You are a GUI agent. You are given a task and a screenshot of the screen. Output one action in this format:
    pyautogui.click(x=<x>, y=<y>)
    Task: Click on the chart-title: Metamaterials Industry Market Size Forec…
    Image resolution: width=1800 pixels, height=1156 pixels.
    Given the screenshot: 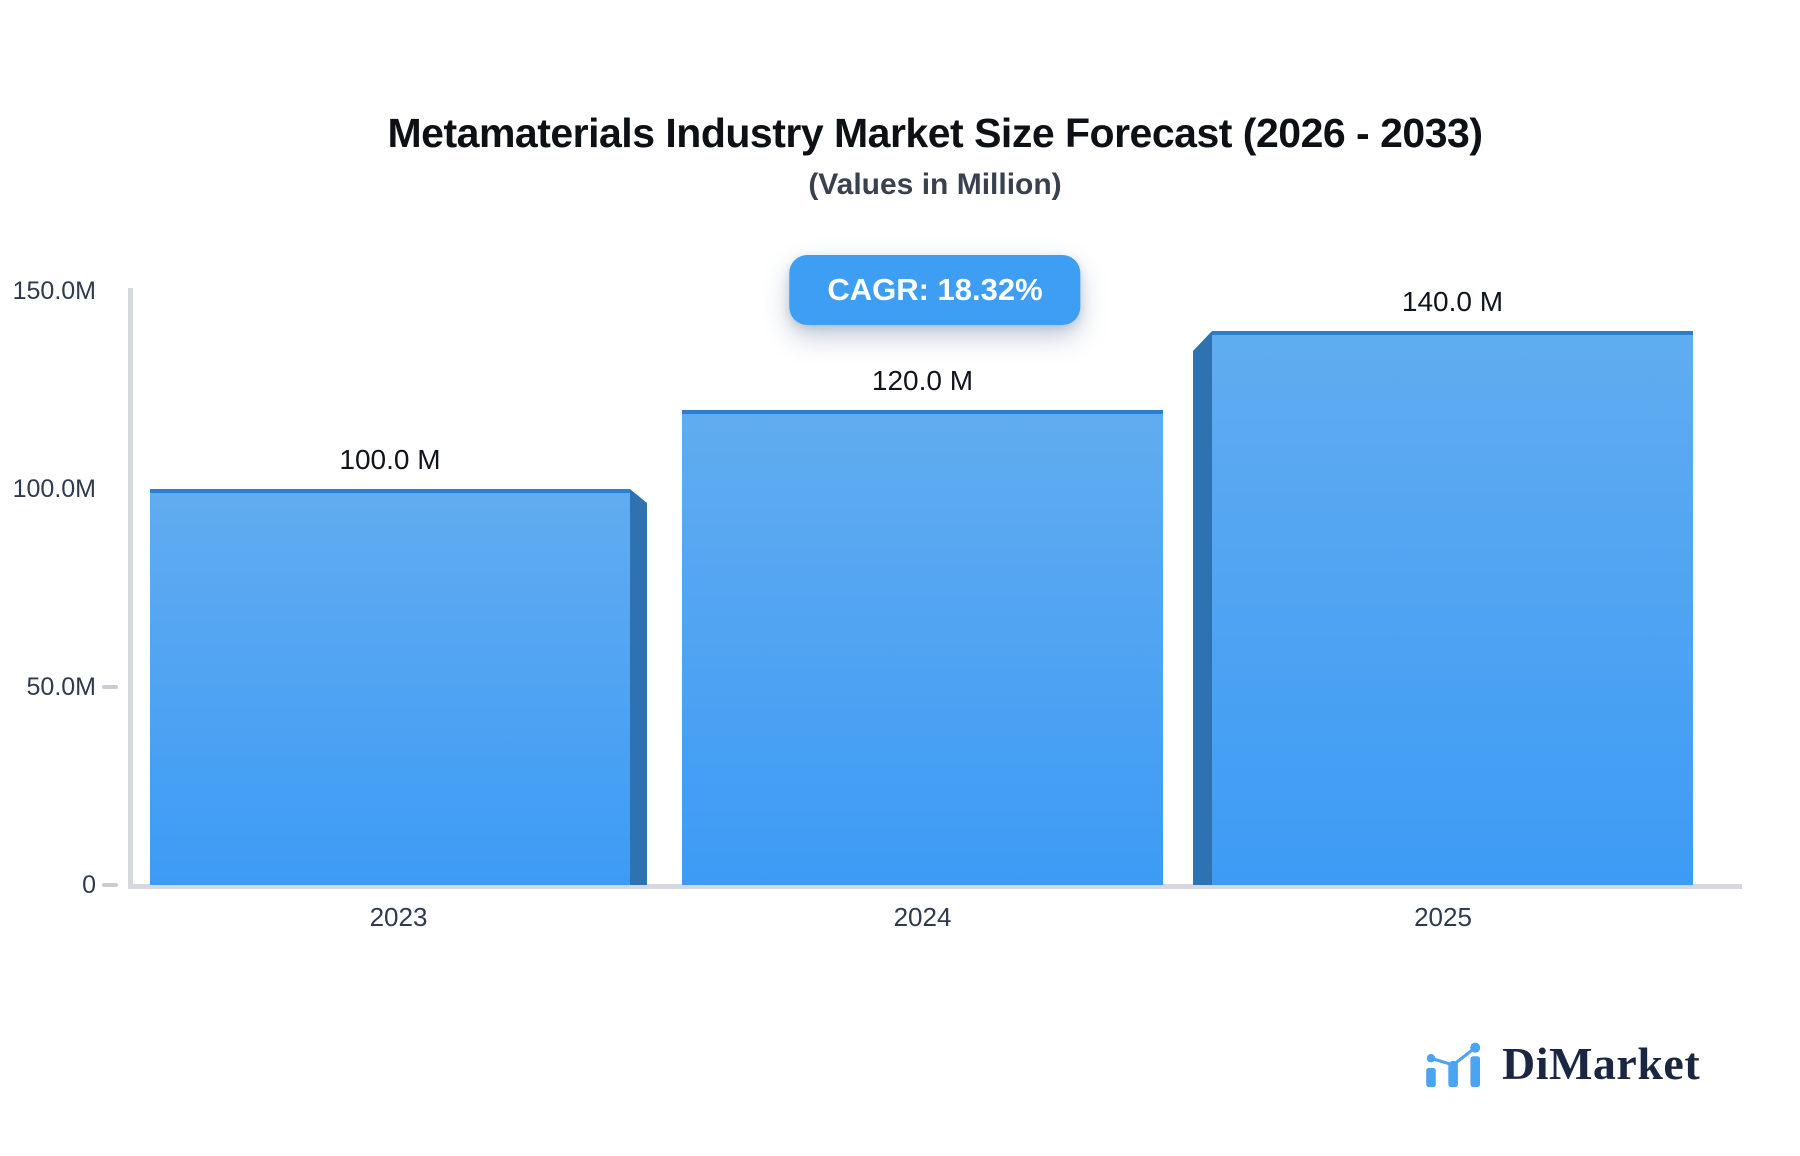 What is the action you would take?
    pyautogui.click(x=935, y=133)
    